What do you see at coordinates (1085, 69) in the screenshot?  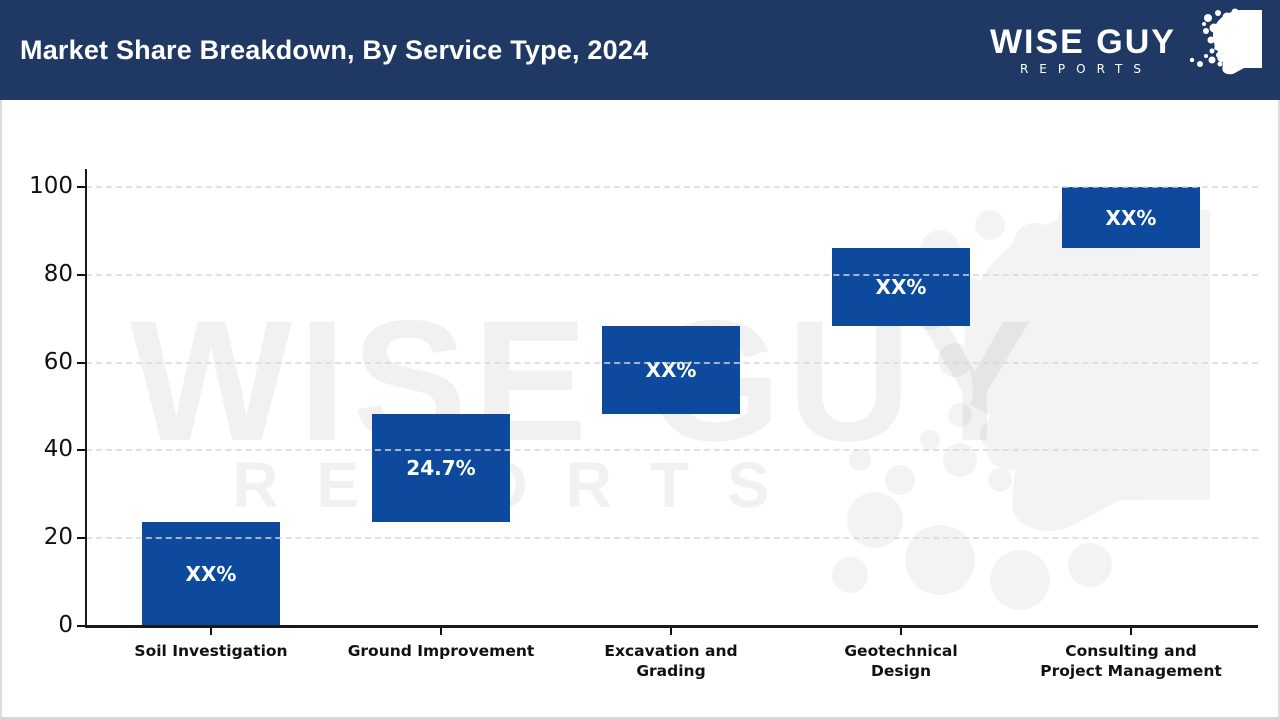 I see `logo-subtitle: REPORTS` at bounding box center [1085, 69].